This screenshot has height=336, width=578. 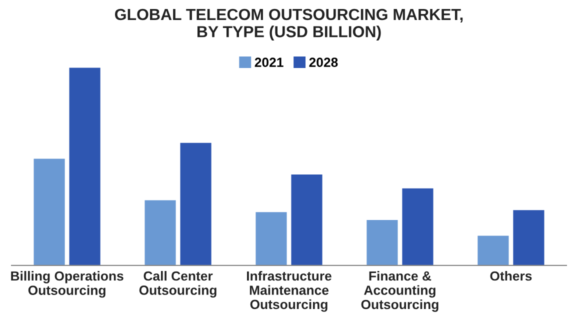 I want to click on legend-label: 2021, so click(x=269, y=62).